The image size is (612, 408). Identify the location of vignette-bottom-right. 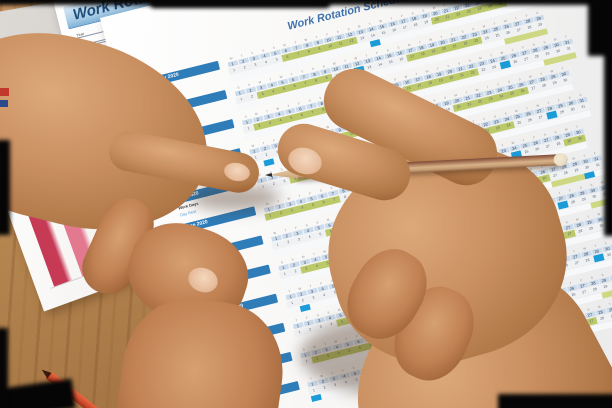
(555, 401).